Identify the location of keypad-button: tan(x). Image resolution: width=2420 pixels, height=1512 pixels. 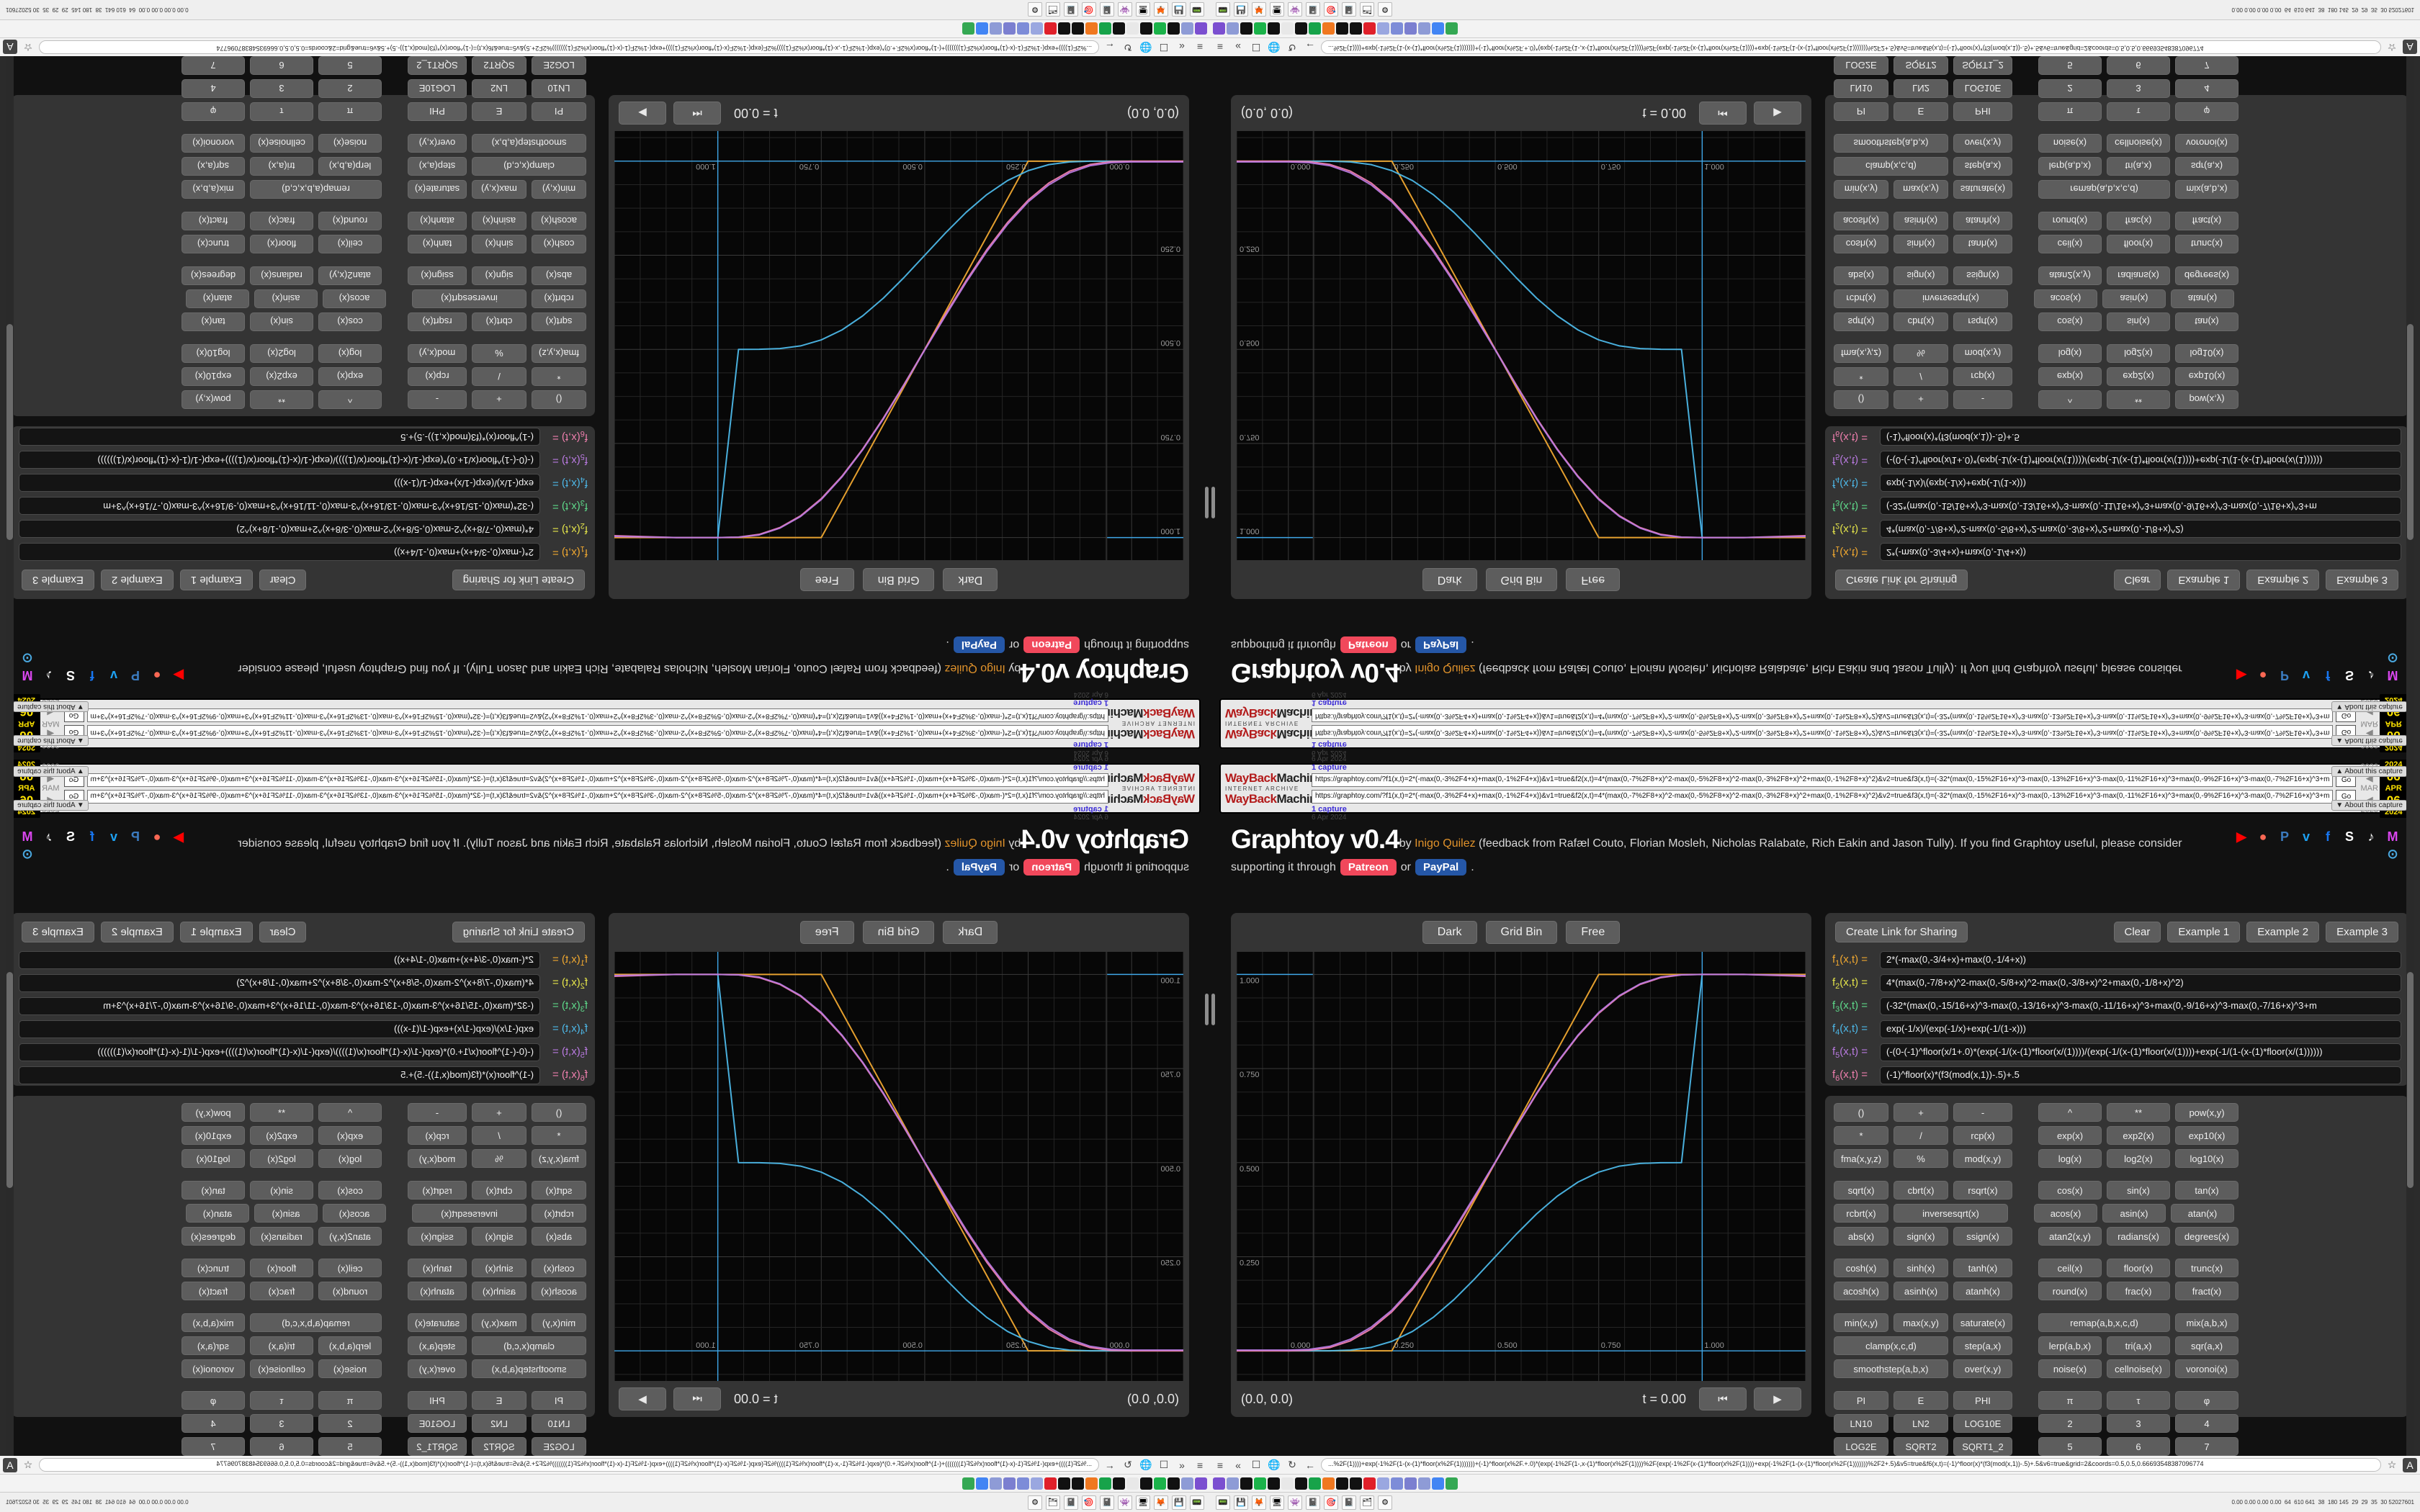
(214, 321).